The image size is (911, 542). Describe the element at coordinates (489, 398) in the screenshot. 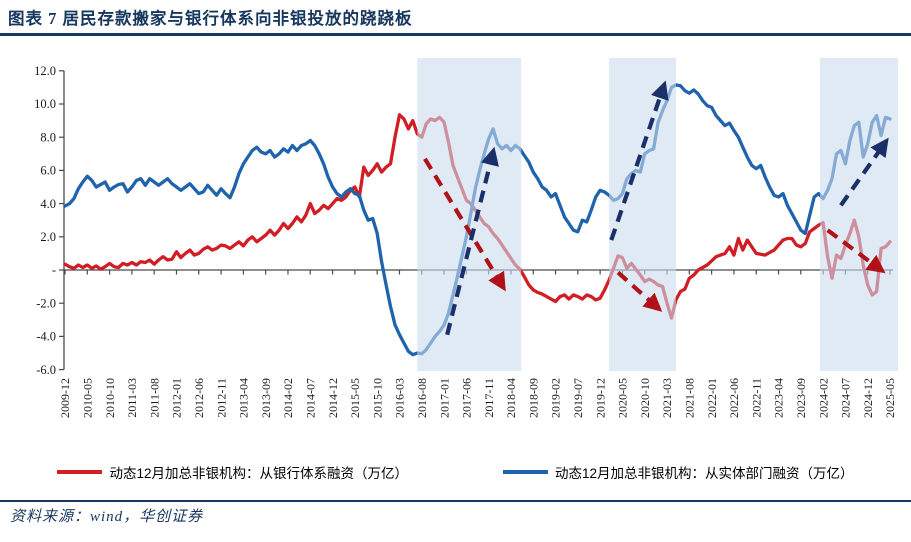

I see `x-axis-label: 2017-11` at that location.